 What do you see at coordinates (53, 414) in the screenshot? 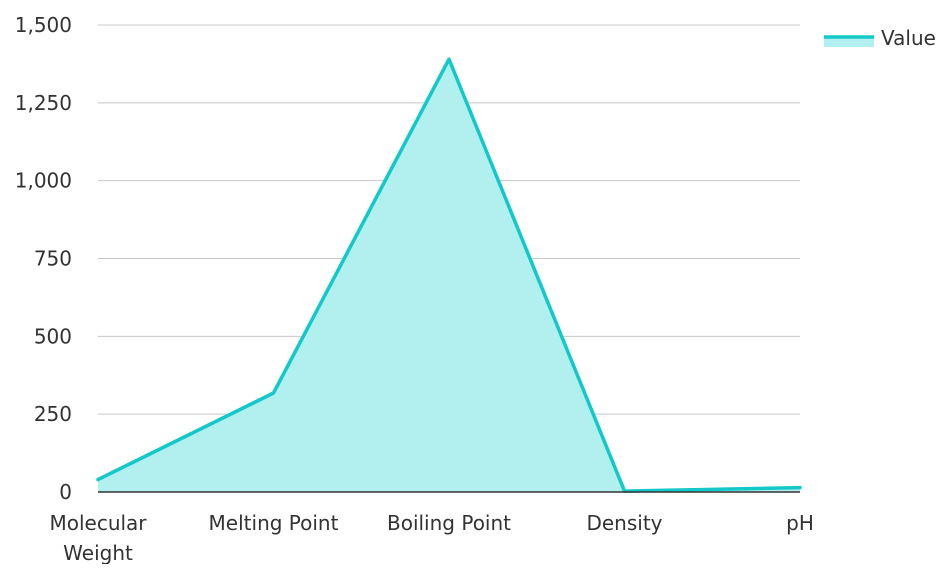
I see `y-tick-label: 250` at bounding box center [53, 414].